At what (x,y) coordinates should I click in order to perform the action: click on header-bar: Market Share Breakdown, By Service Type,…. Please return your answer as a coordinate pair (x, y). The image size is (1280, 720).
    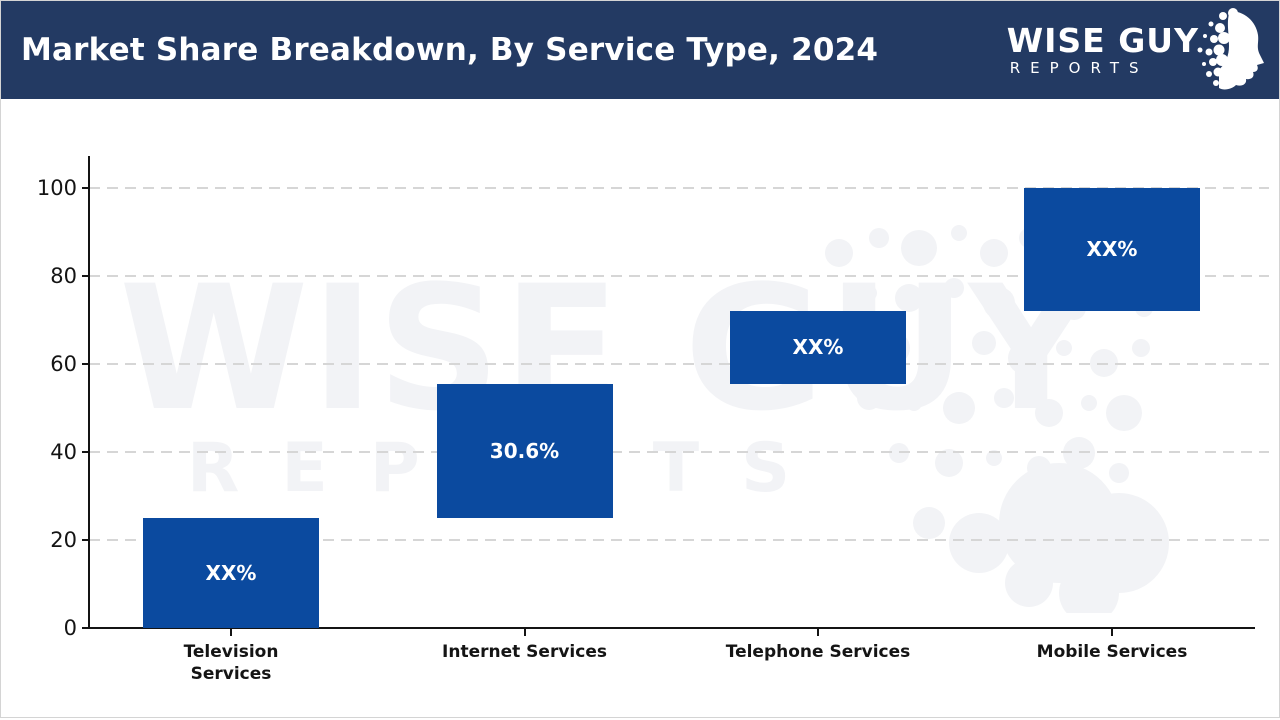
    Looking at the image, I should click on (640, 50).